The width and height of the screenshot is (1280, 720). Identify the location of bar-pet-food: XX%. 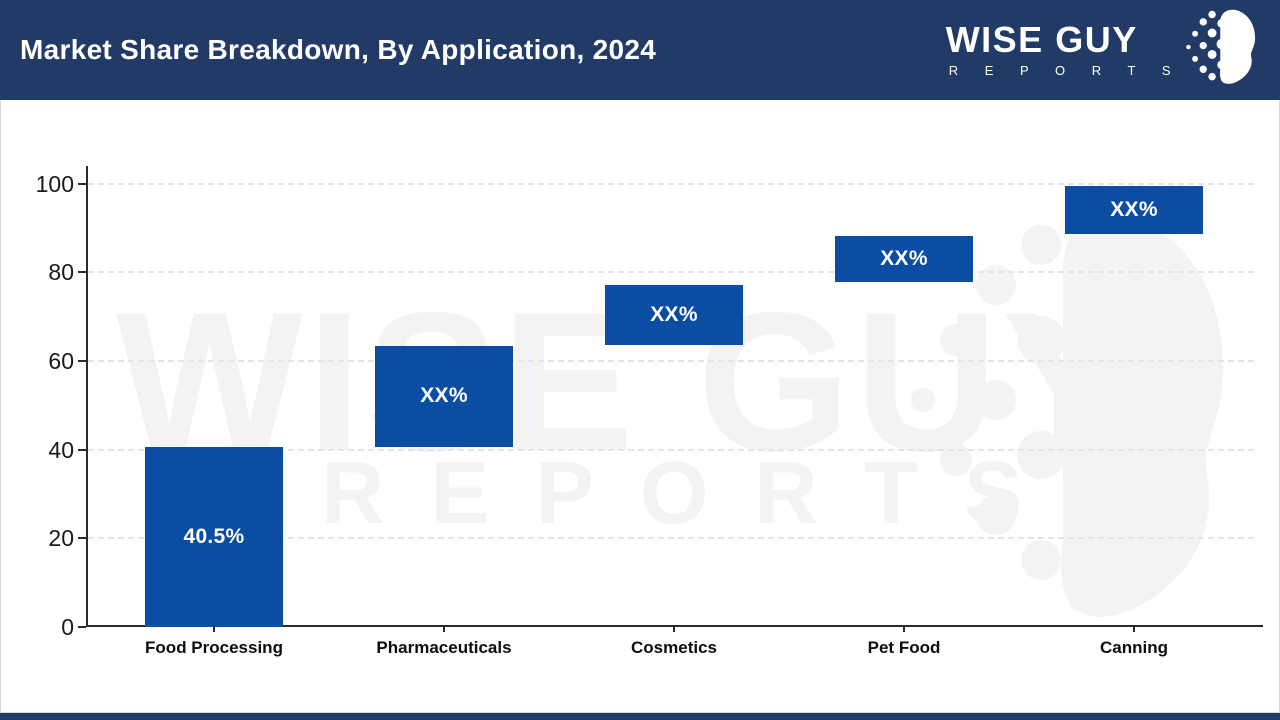
(904, 258).